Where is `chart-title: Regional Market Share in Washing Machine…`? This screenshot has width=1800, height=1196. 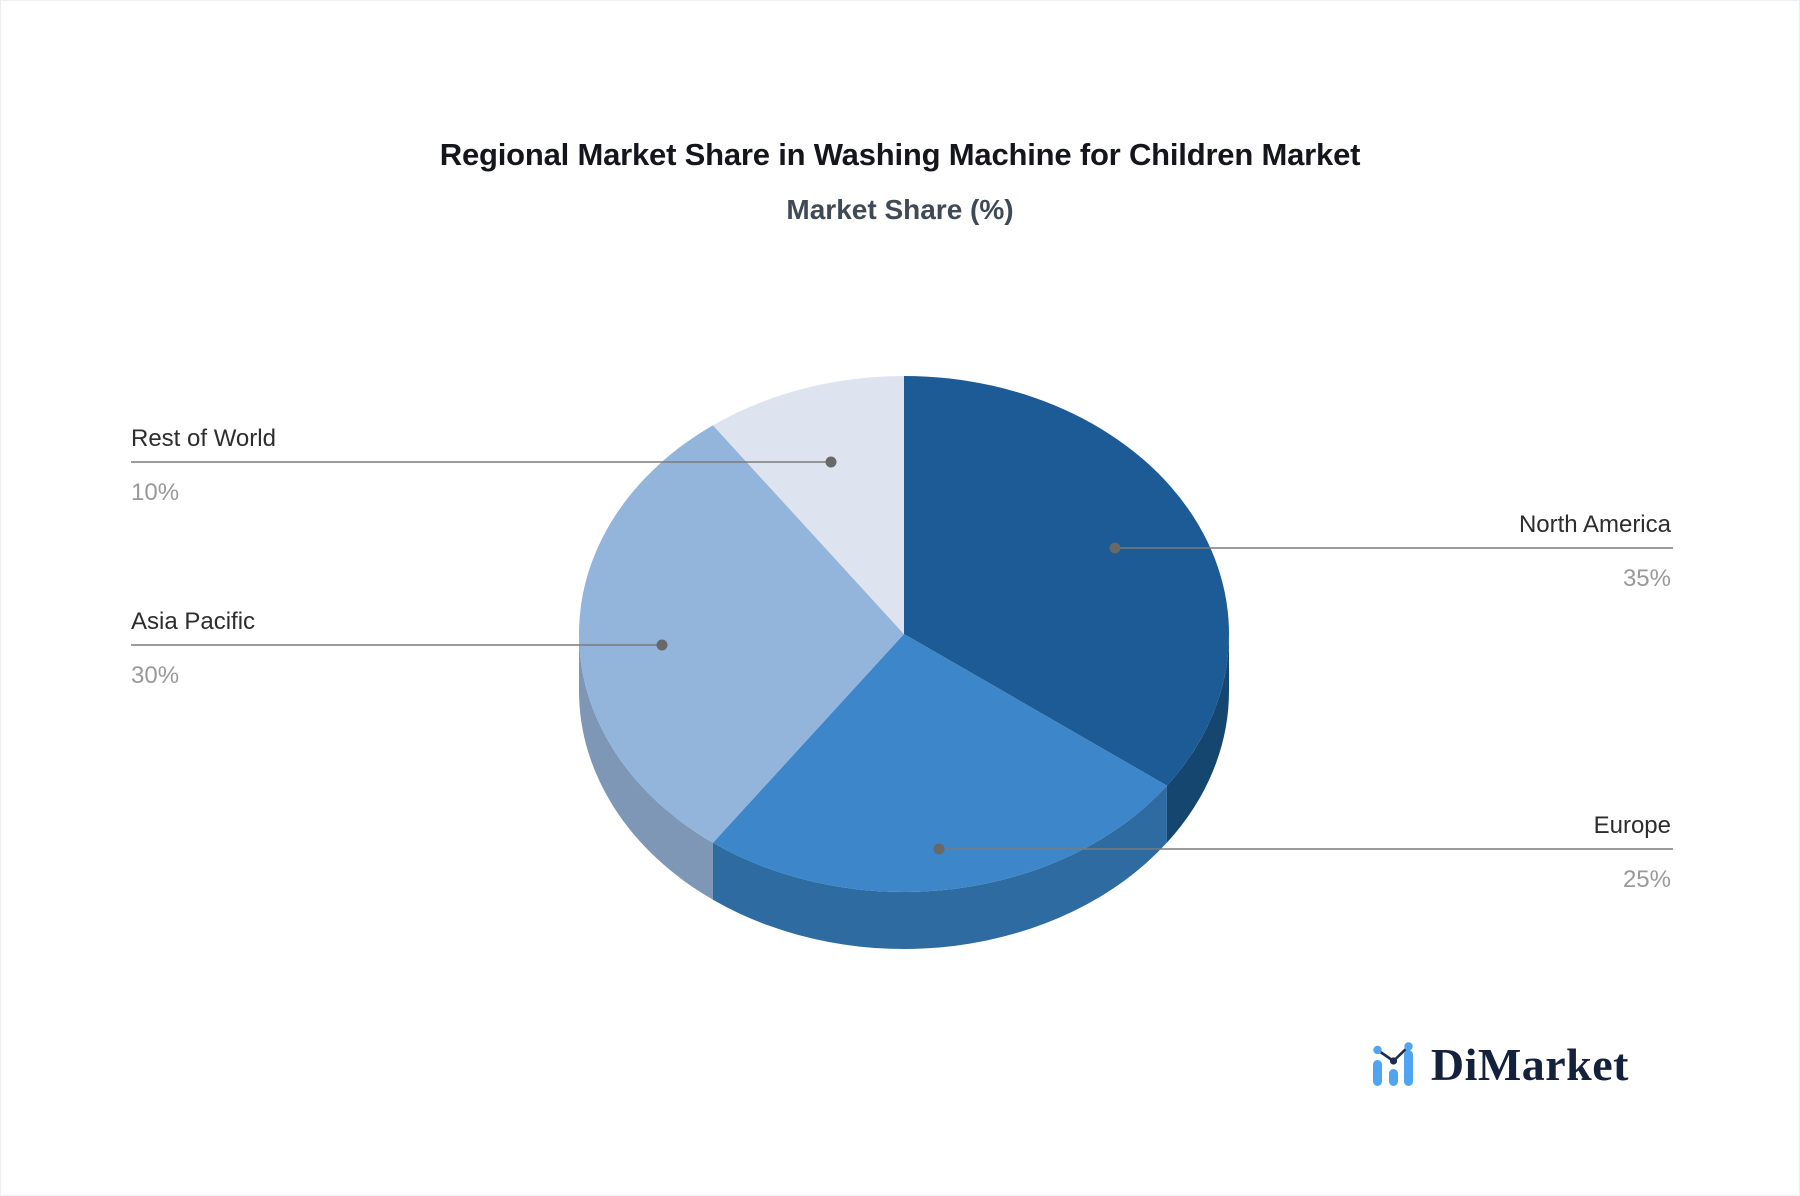
chart-title: Regional Market Share in Washing Machine… is located at coordinates (900, 154).